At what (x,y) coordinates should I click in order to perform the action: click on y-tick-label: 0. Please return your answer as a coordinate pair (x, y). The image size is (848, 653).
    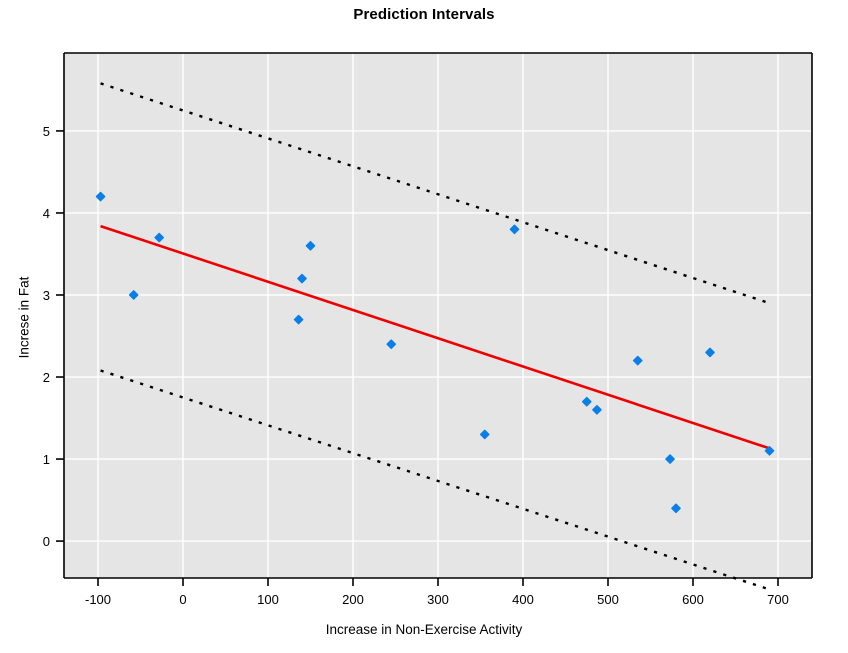
    Looking at the image, I should click on (46, 541).